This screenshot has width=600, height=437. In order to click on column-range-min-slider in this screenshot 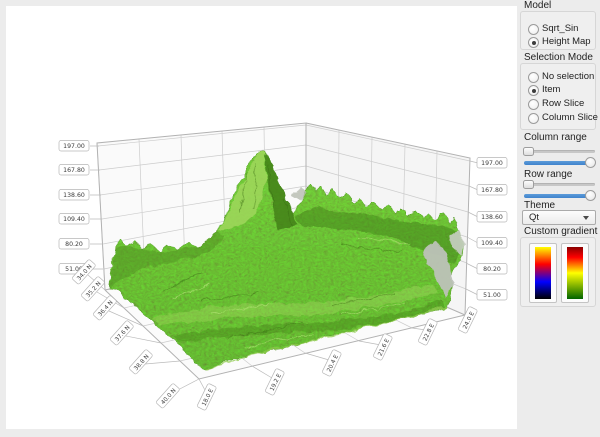, I will do `click(559, 151)`.